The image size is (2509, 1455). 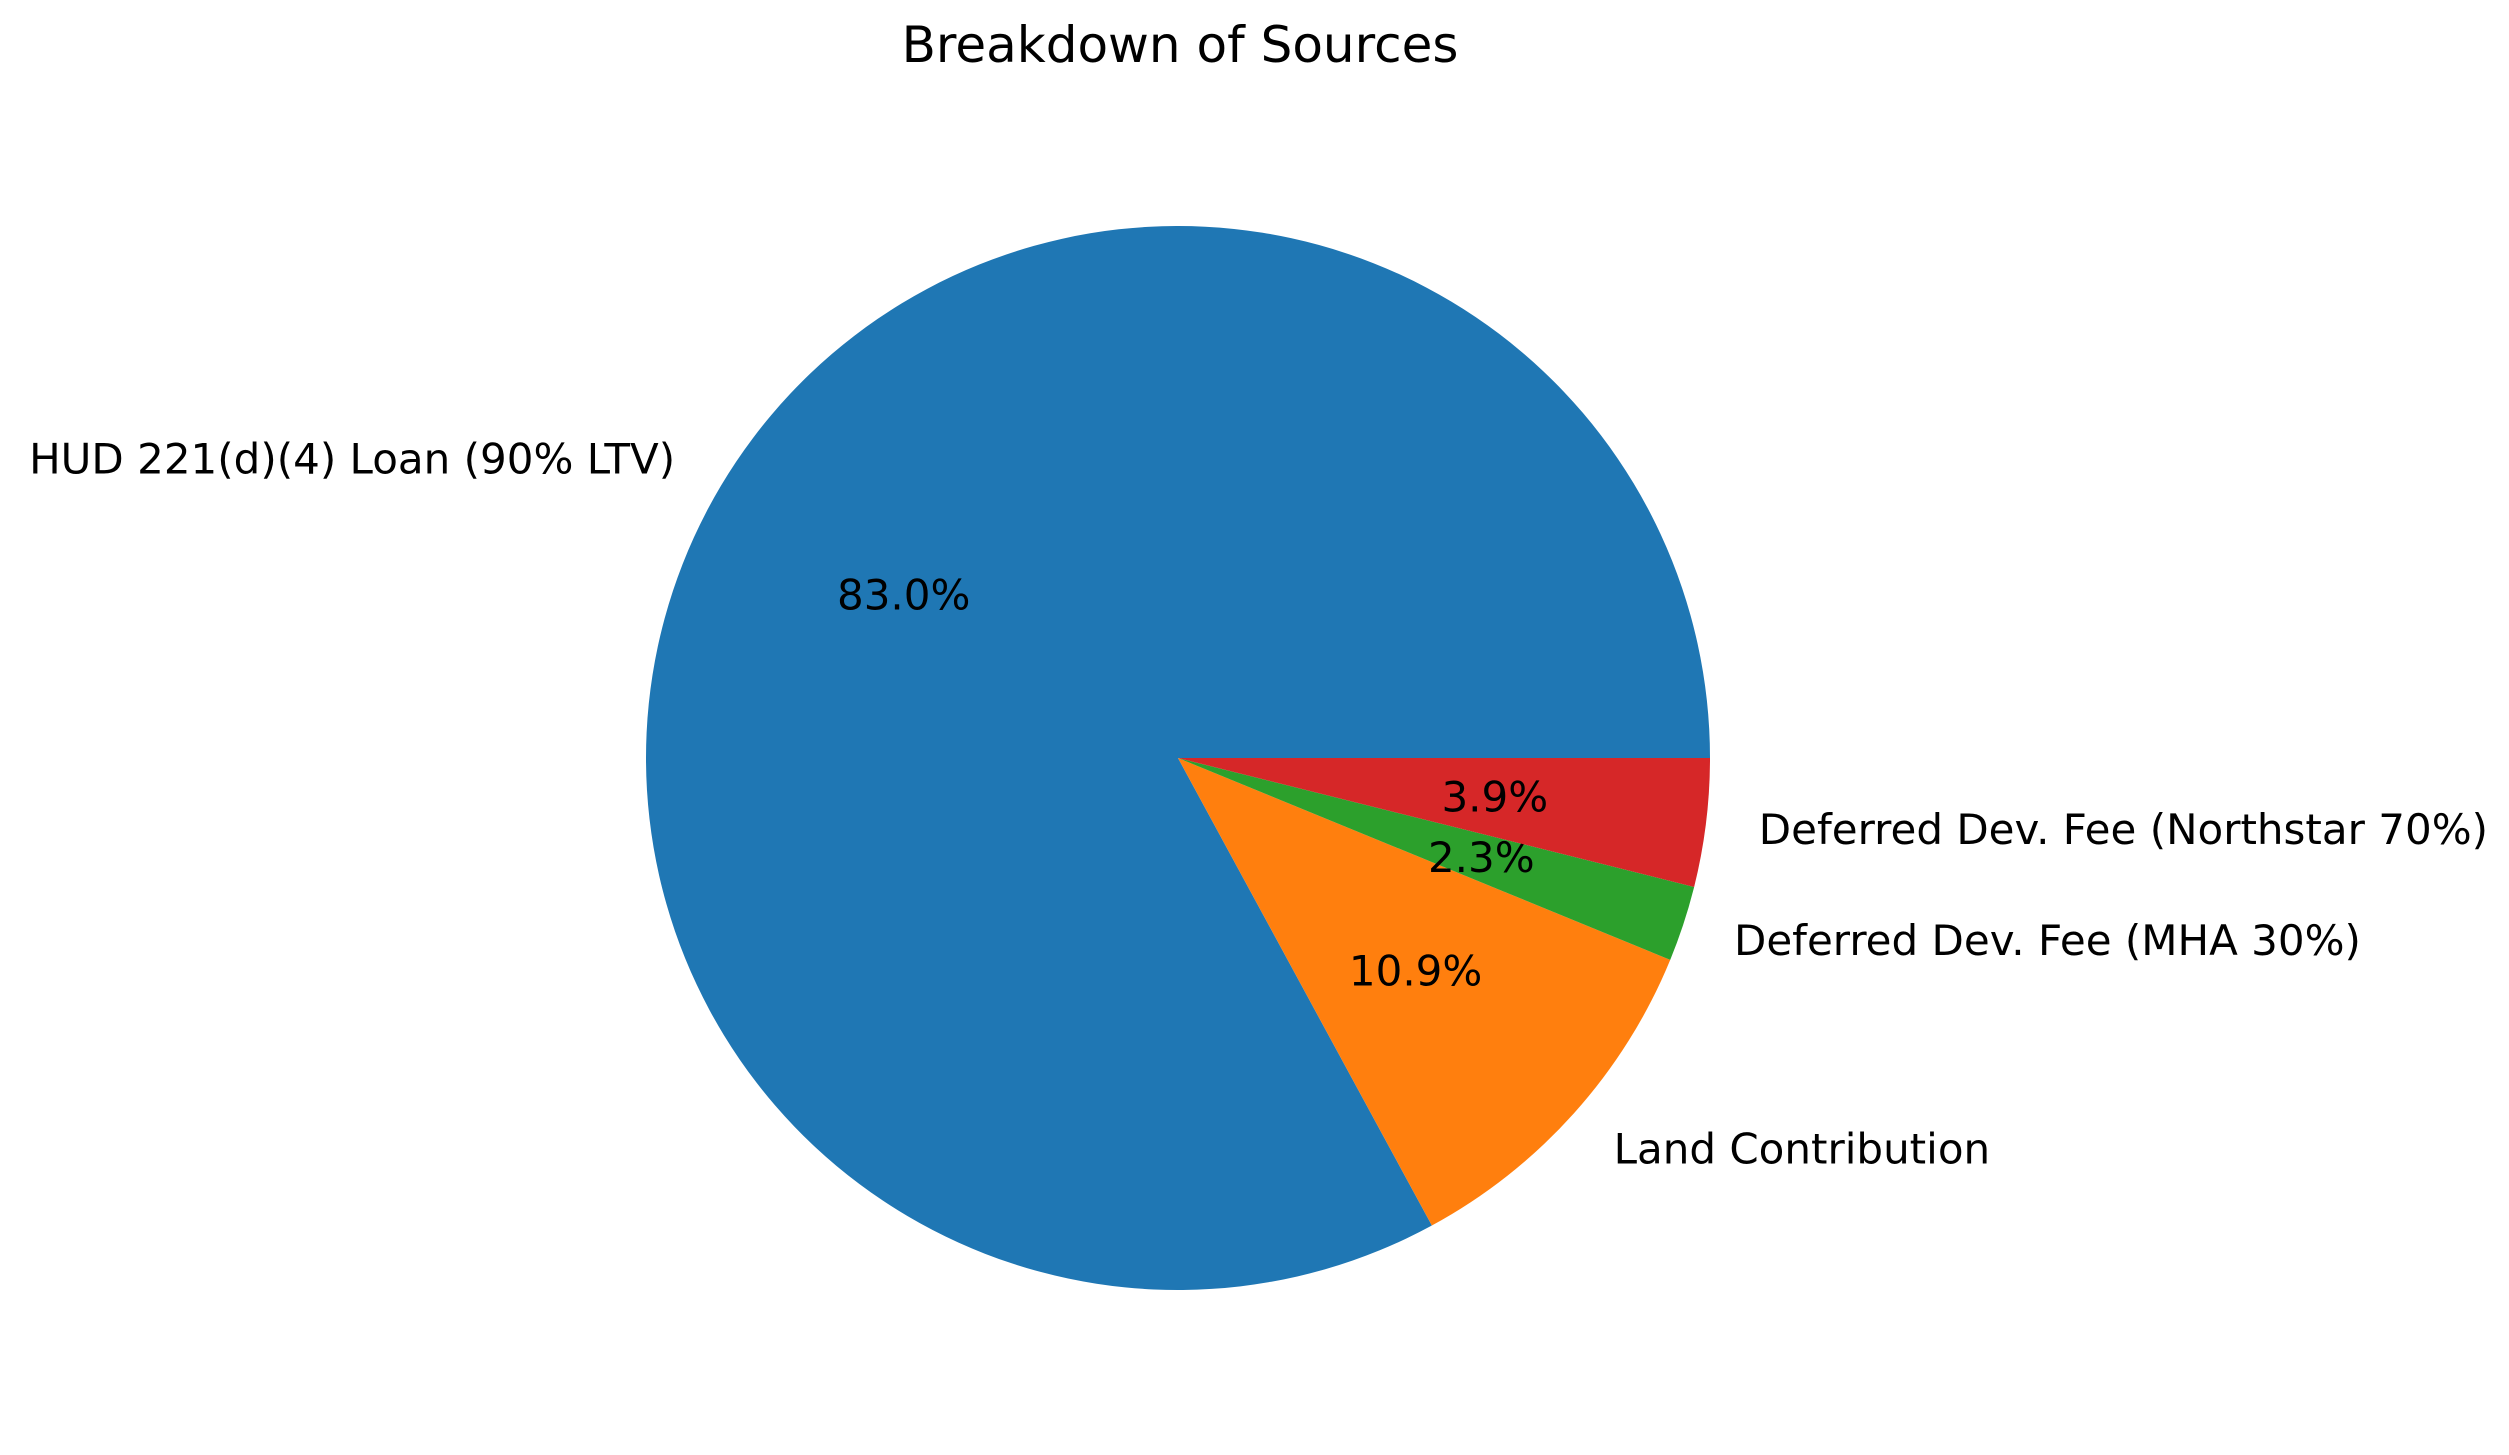 What do you see at coordinates (1802, 1148) in the screenshot?
I see `slice-label-land-contribution: Land Contribution` at bounding box center [1802, 1148].